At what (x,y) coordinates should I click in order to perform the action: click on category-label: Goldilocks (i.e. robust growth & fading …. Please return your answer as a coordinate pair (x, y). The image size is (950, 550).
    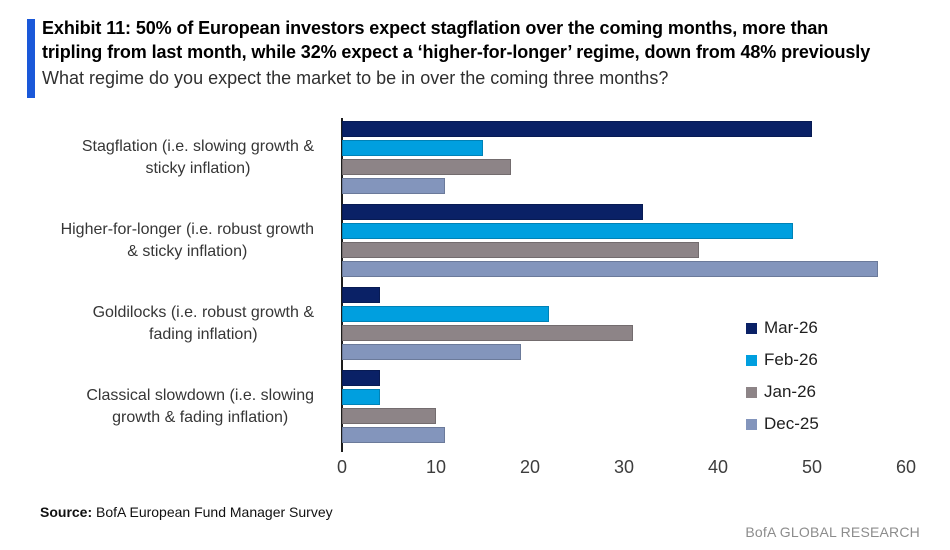
    Looking at the image, I should click on (203, 323).